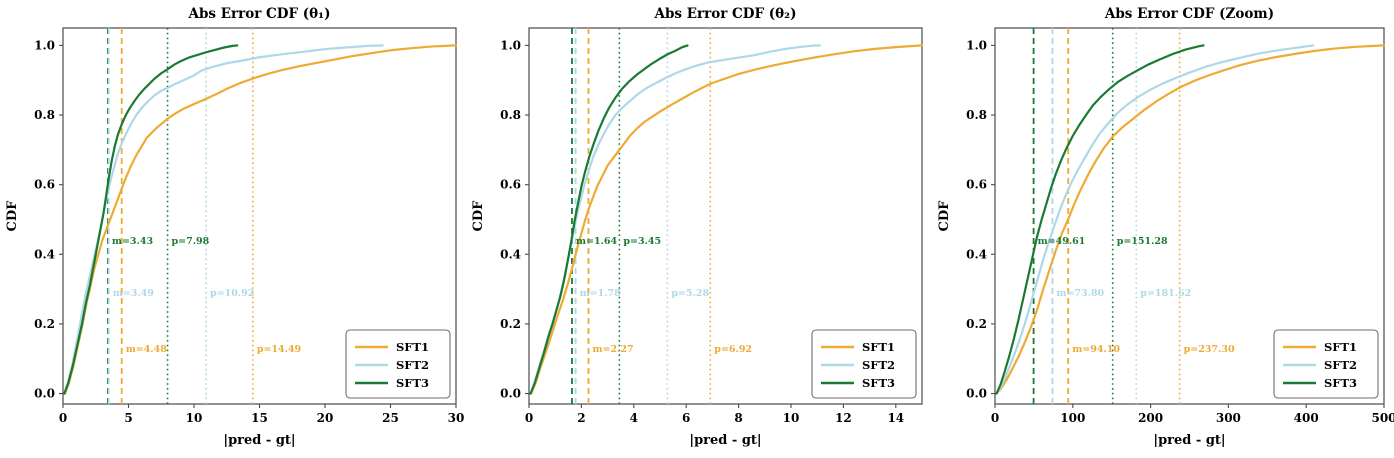 The image size is (1394, 458). I want to click on annotation-p90-sft1: p=237.30, so click(1209, 349).